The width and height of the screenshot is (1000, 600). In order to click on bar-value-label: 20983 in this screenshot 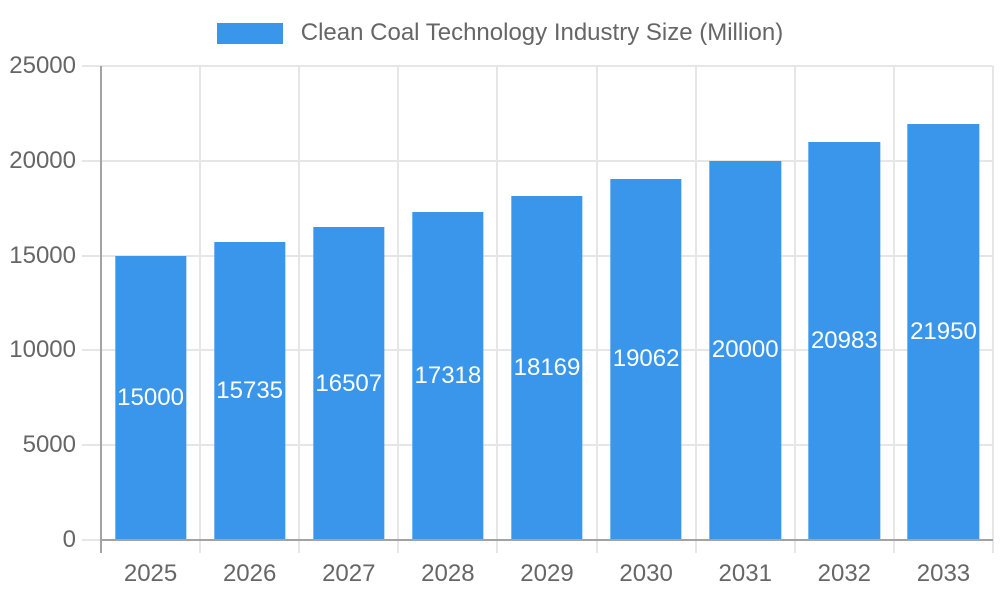, I will do `click(844, 341)`.